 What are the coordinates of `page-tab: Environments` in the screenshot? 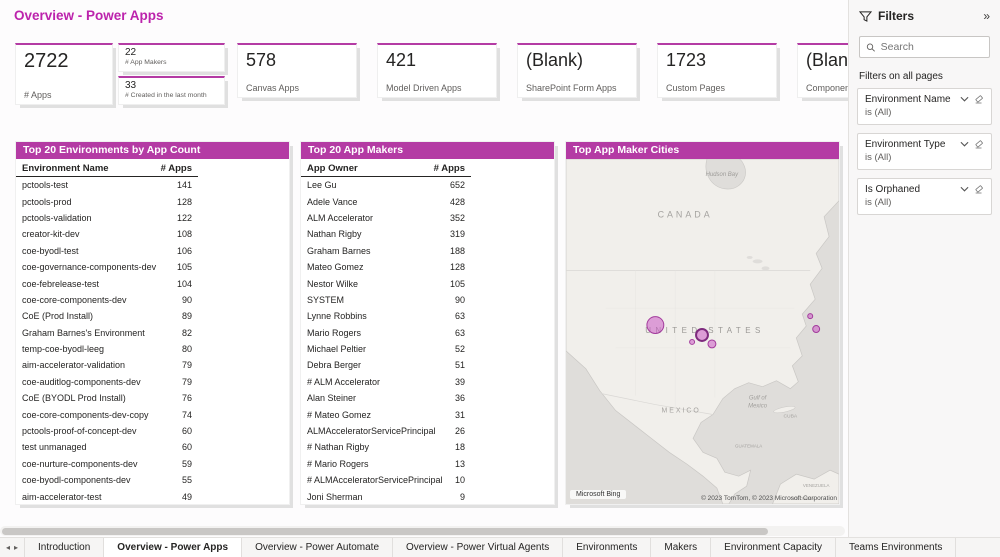 It's located at (607, 547).